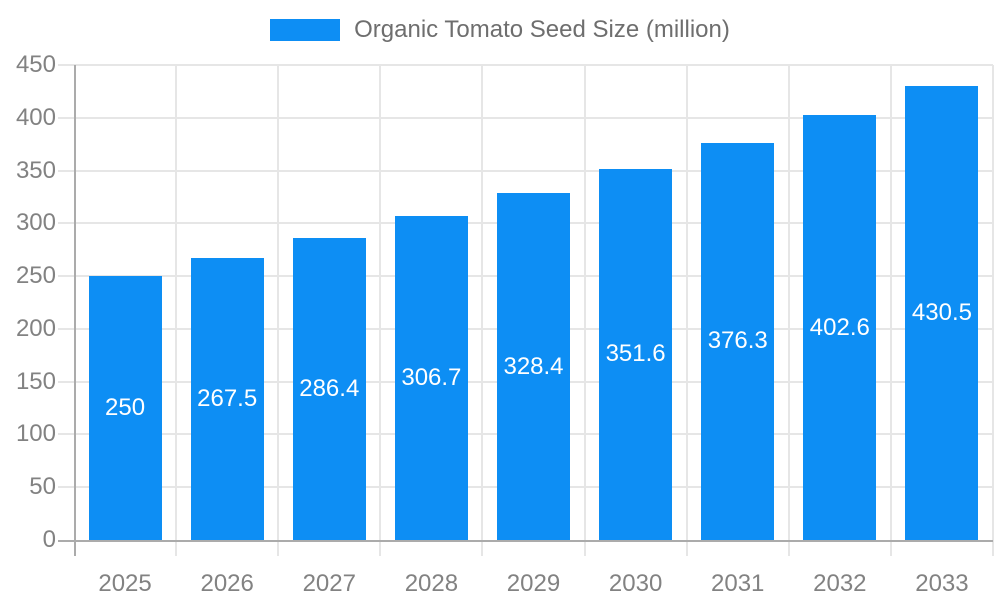  I want to click on x-axis-tick-label: 2029, so click(533, 583).